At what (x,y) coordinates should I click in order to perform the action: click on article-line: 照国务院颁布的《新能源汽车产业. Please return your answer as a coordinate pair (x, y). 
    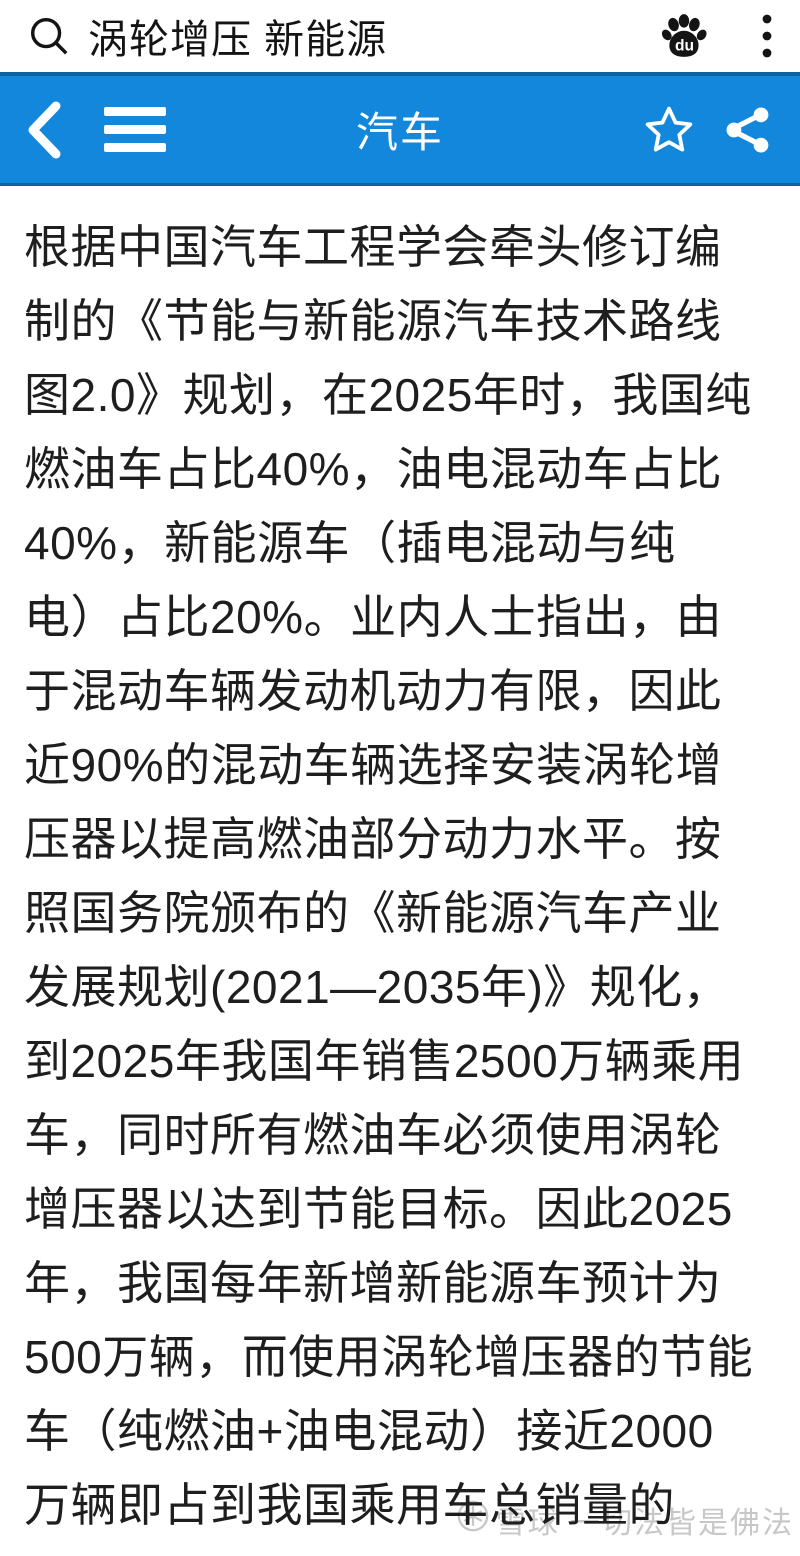
    Looking at the image, I should click on (373, 913).